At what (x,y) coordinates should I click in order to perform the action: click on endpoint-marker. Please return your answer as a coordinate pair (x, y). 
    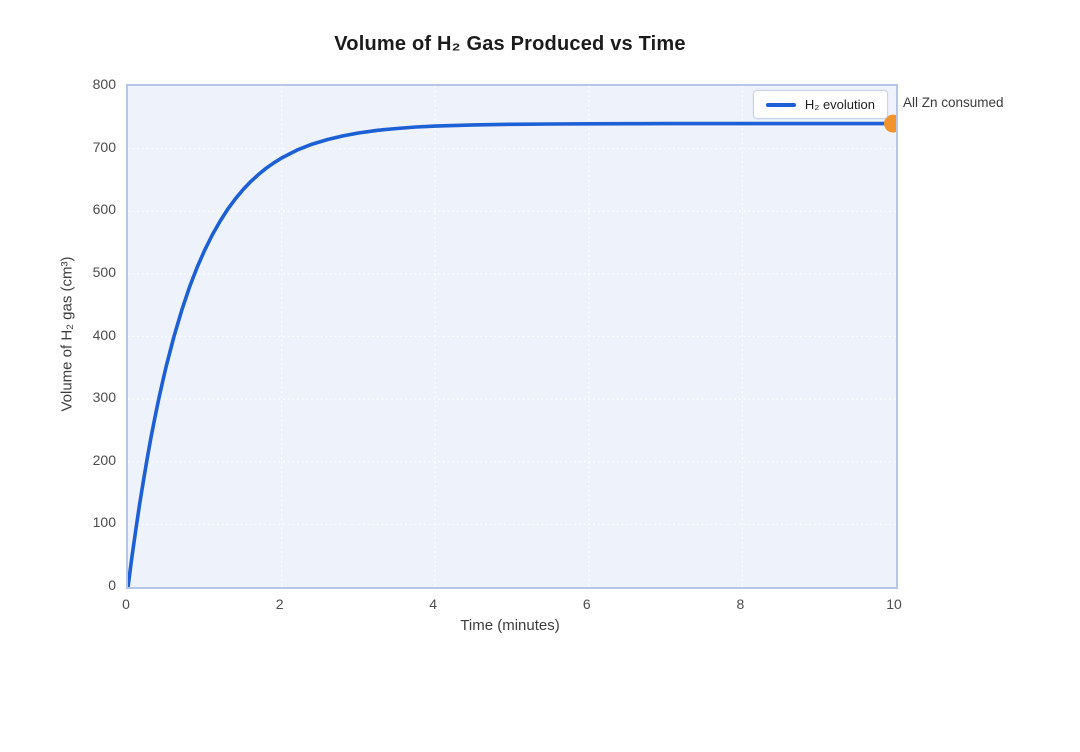
    Looking at the image, I should click on (890, 123).